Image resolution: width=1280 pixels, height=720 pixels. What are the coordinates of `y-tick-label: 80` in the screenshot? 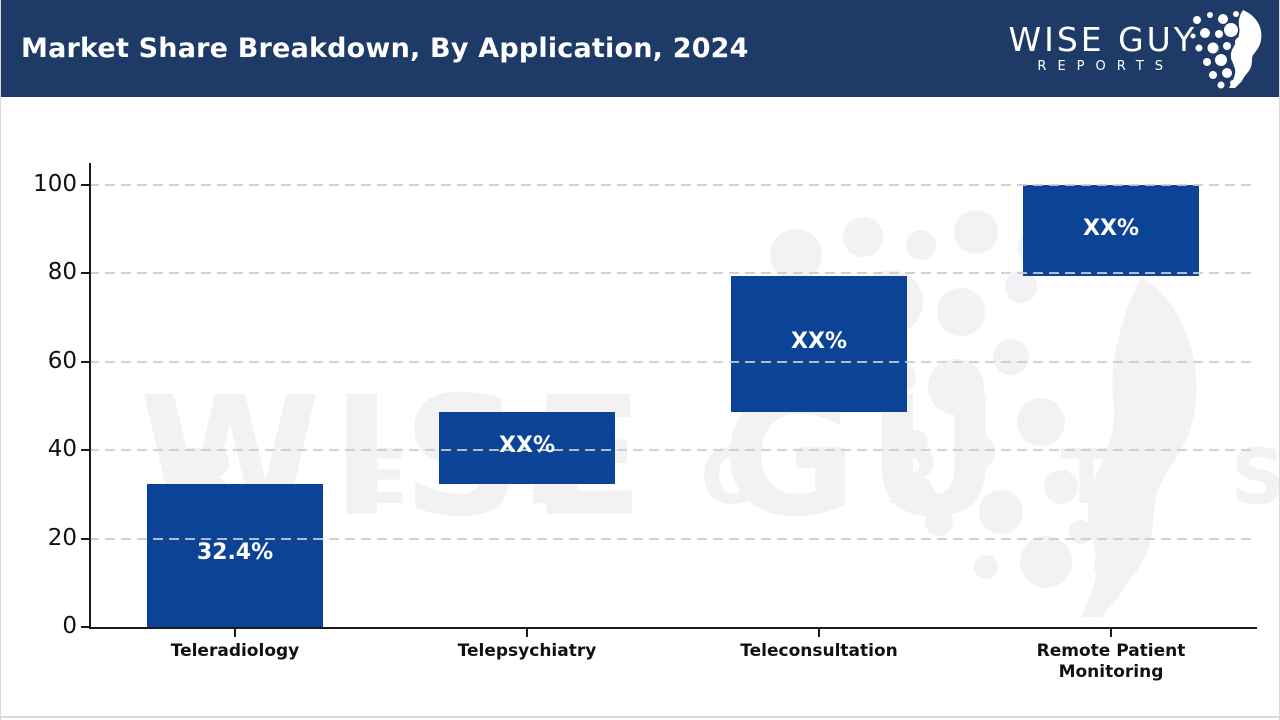 It's located at (62, 272).